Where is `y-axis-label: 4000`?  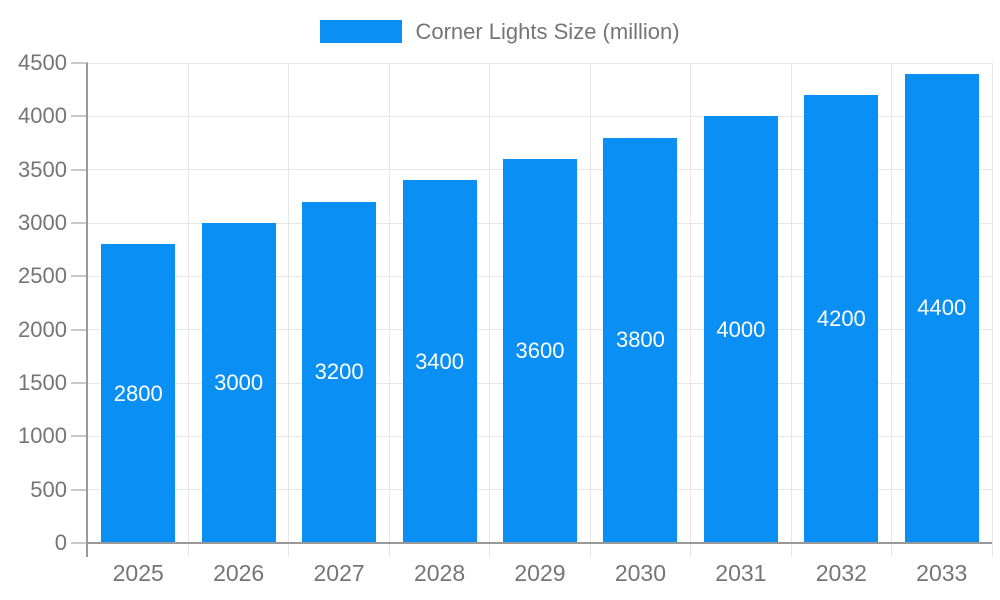
y-axis-label: 4000 is located at coordinates (42, 116).